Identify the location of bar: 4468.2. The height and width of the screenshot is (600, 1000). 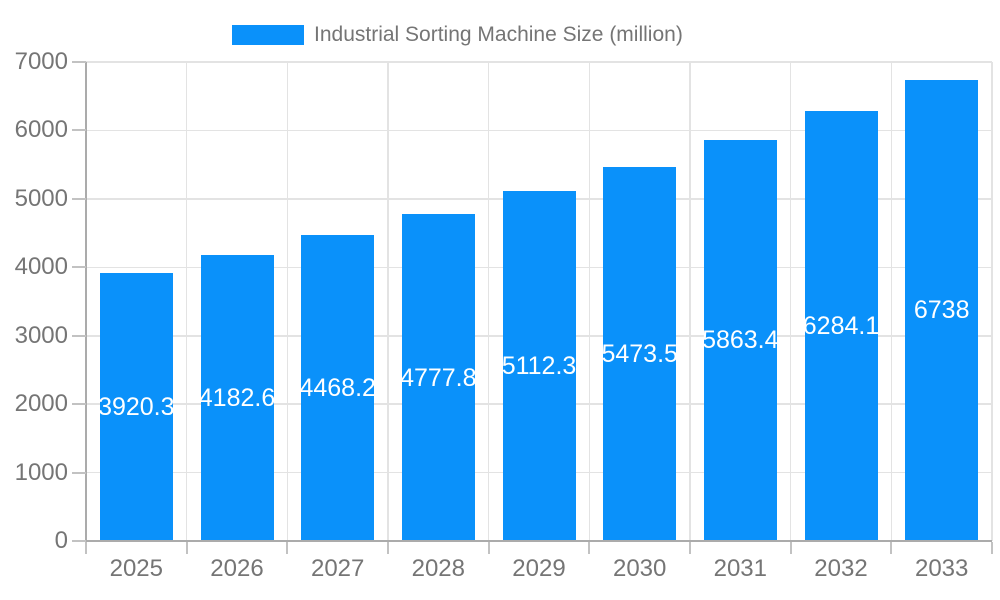
(337, 388).